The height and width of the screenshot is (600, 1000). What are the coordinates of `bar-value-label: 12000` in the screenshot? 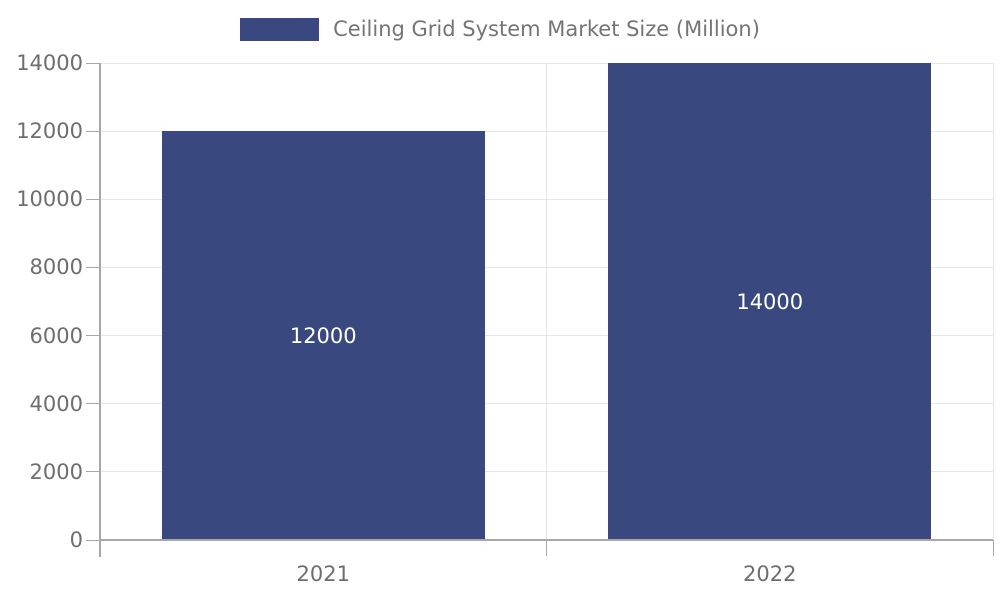 It's located at (323, 335).